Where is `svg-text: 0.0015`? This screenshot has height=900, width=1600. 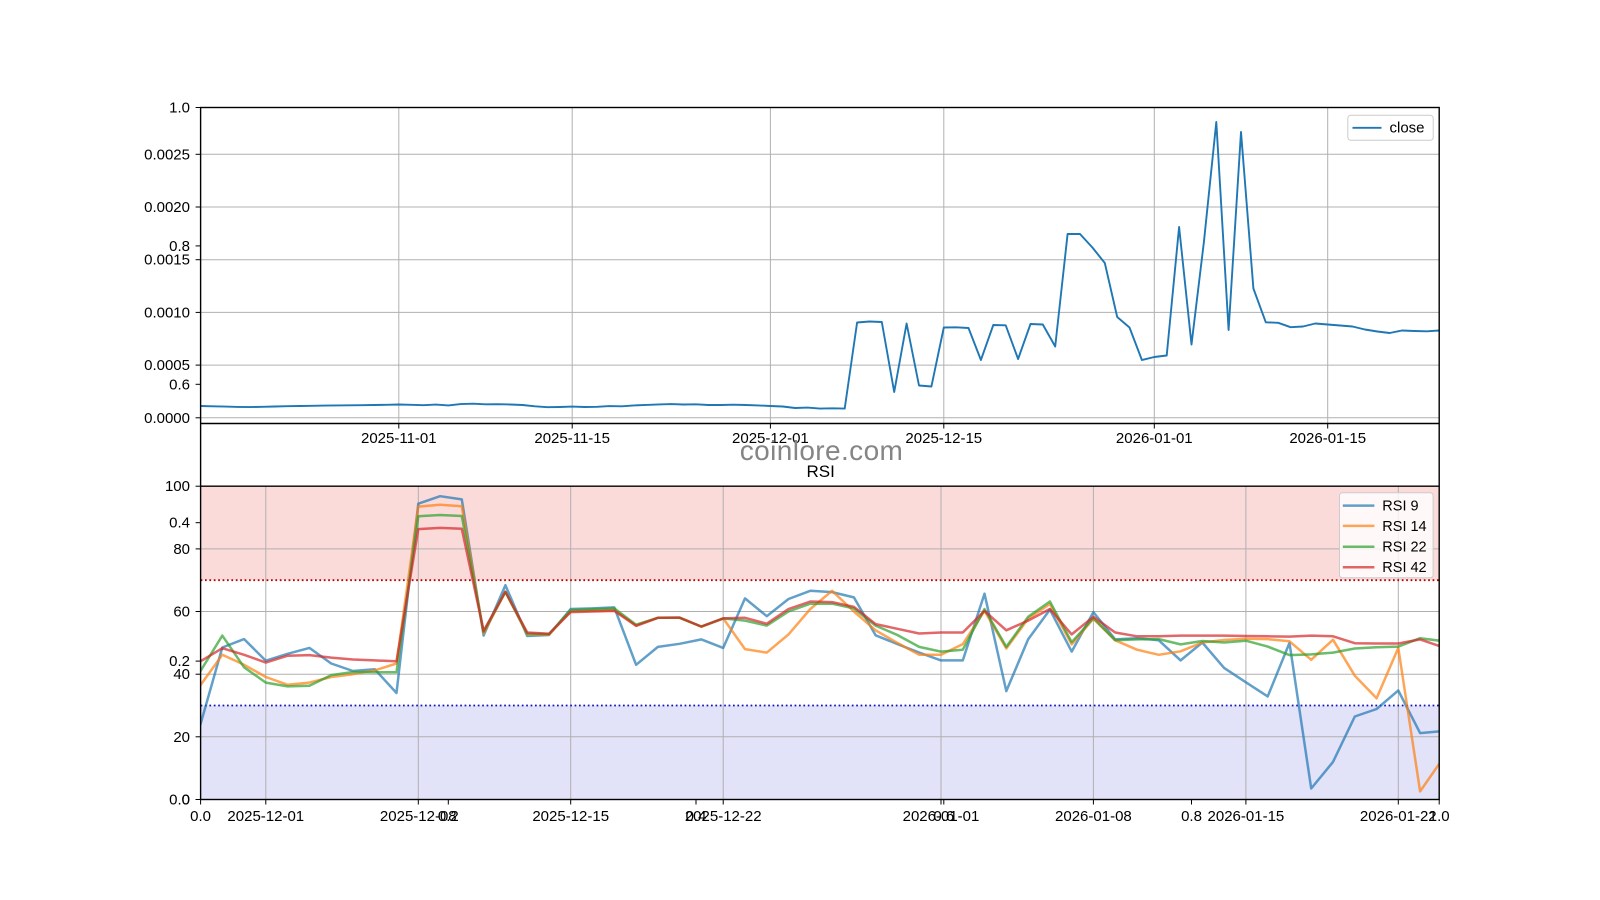
svg-text: 0.0015 is located at coordinates (167, 260).